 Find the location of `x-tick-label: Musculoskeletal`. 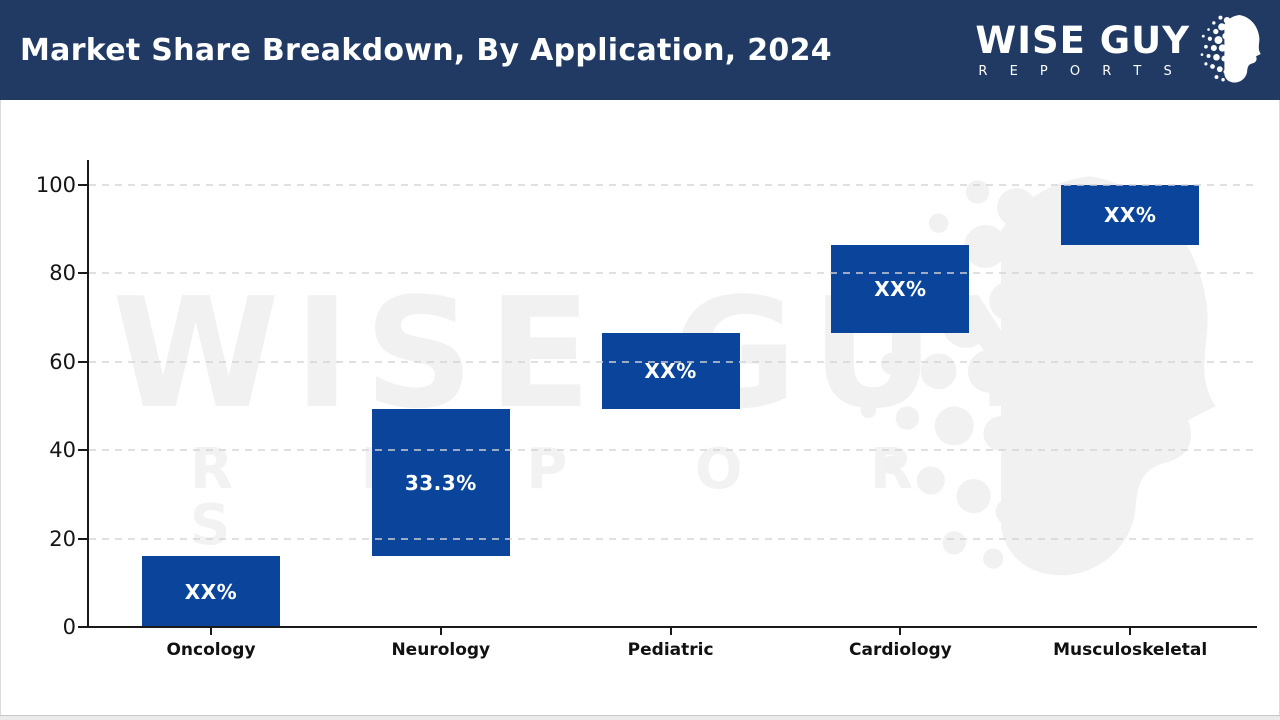

x-tick-label: Musculoskeletal is located at coordinates (1130, 650).